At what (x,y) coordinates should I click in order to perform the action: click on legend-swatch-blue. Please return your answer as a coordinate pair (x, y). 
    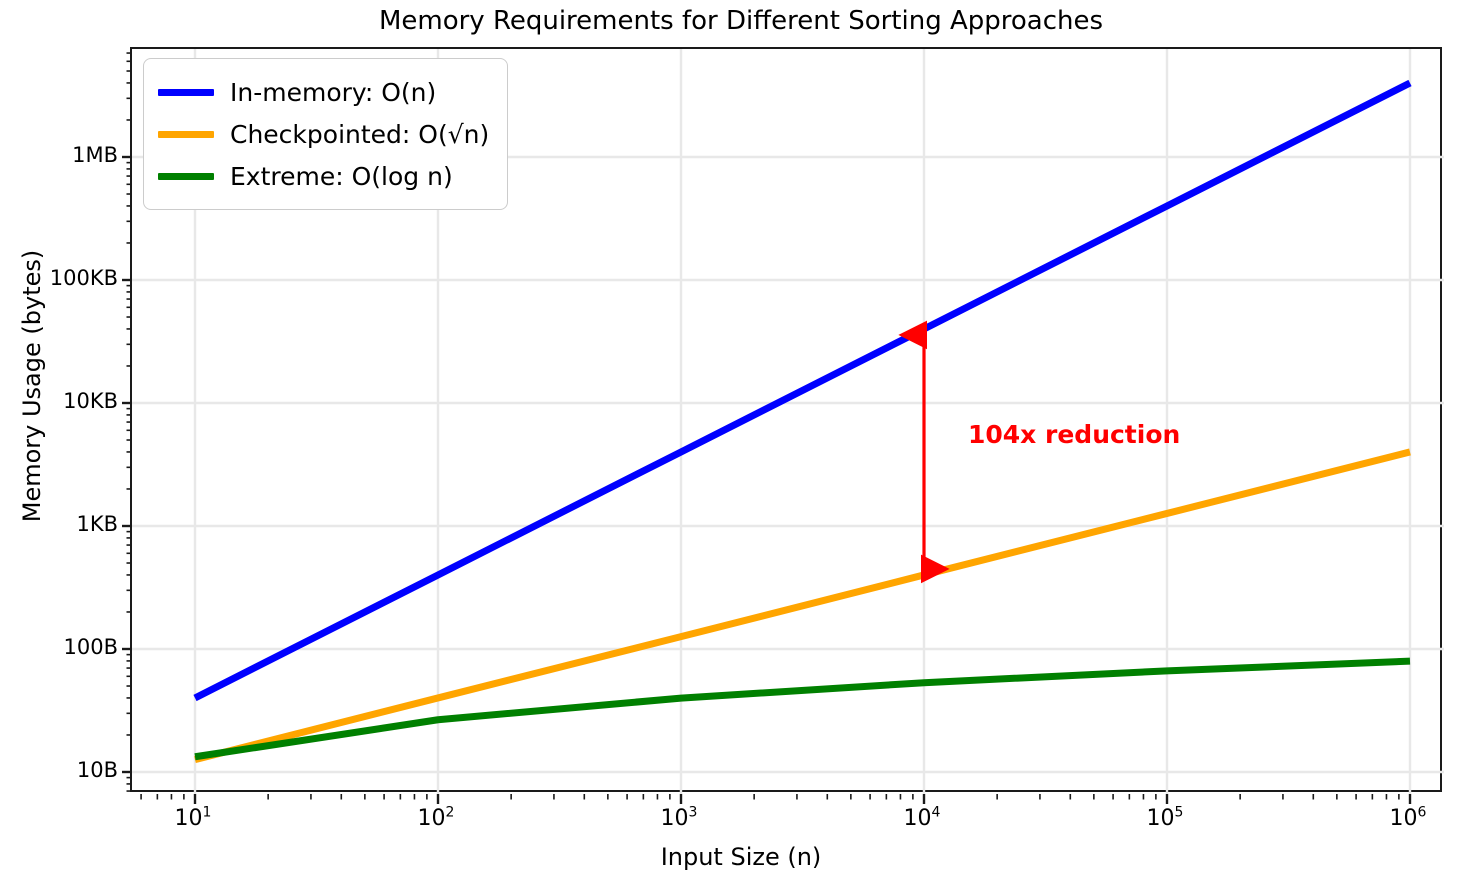
    Looking at the image, I should click on (186, 92).